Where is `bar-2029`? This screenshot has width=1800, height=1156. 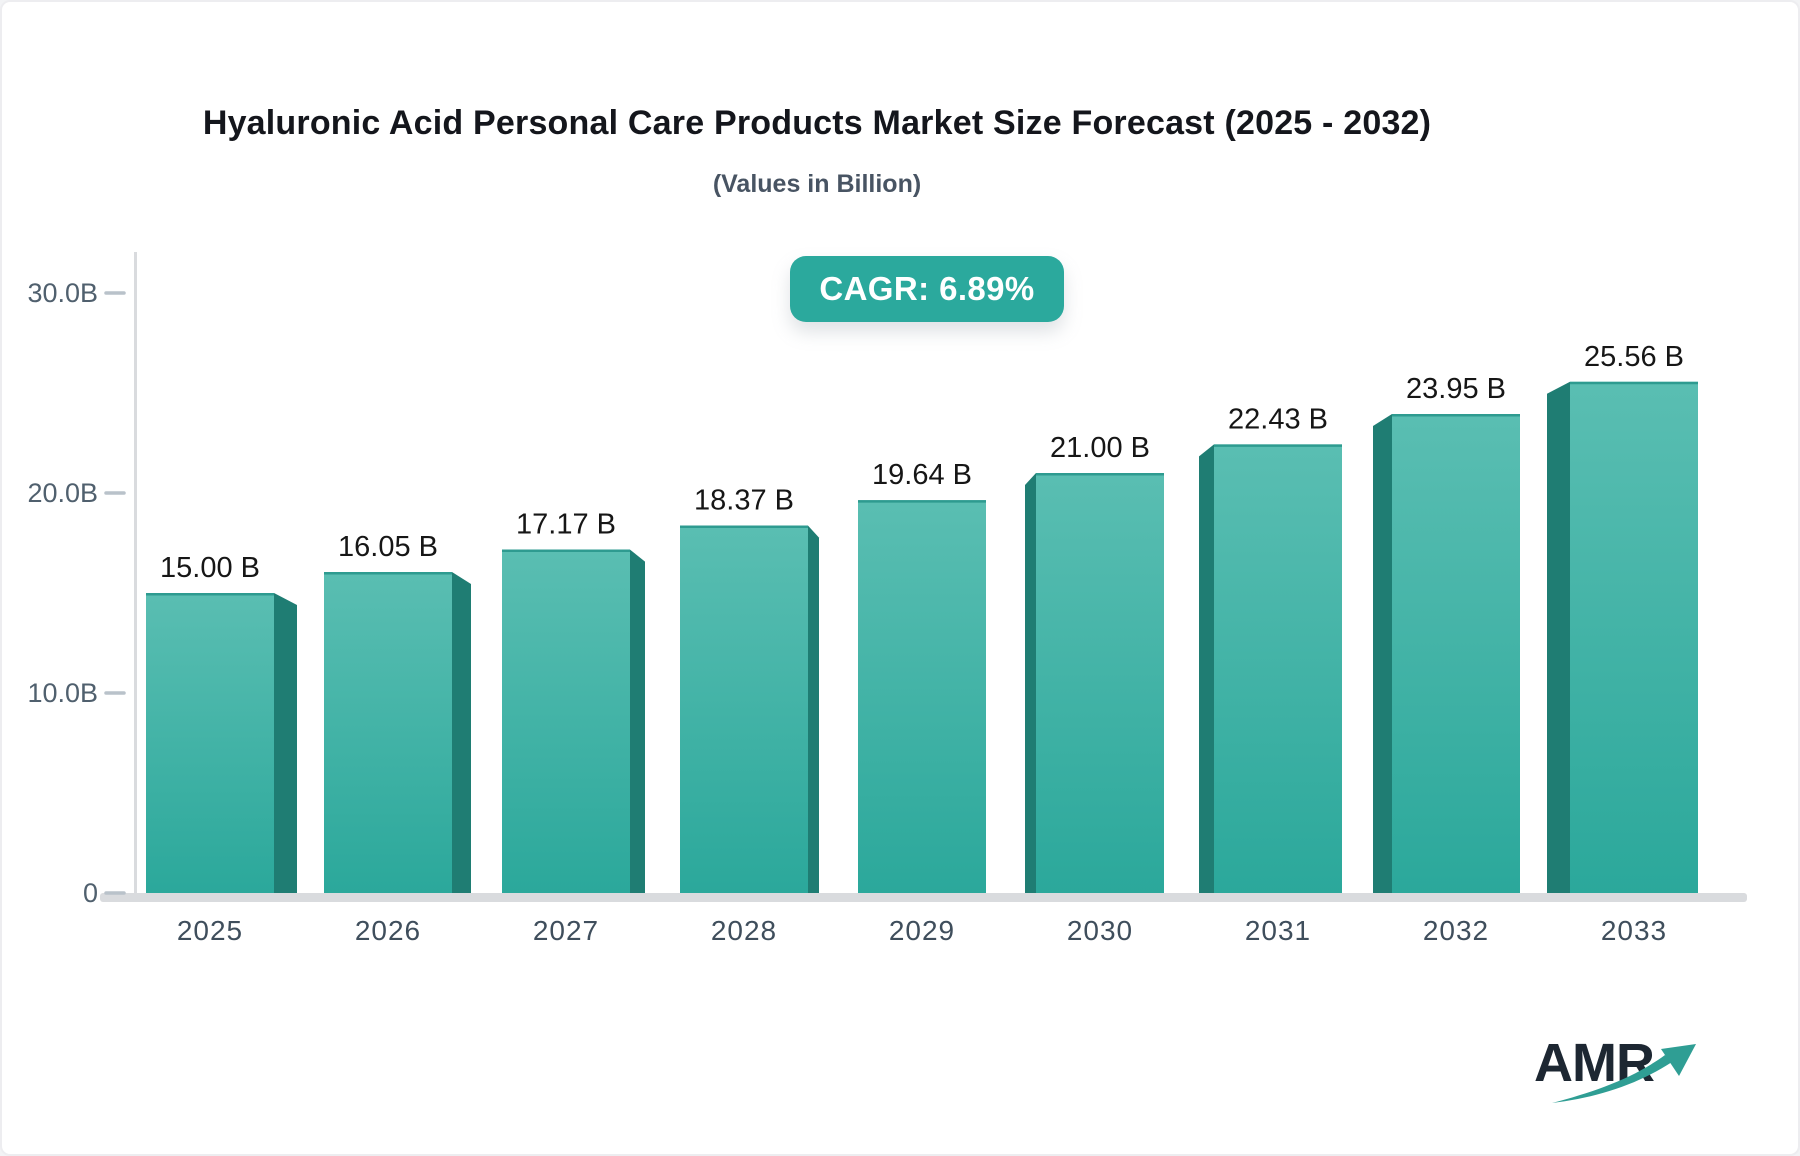
bar-2029 is located at coordinates (922, 696).